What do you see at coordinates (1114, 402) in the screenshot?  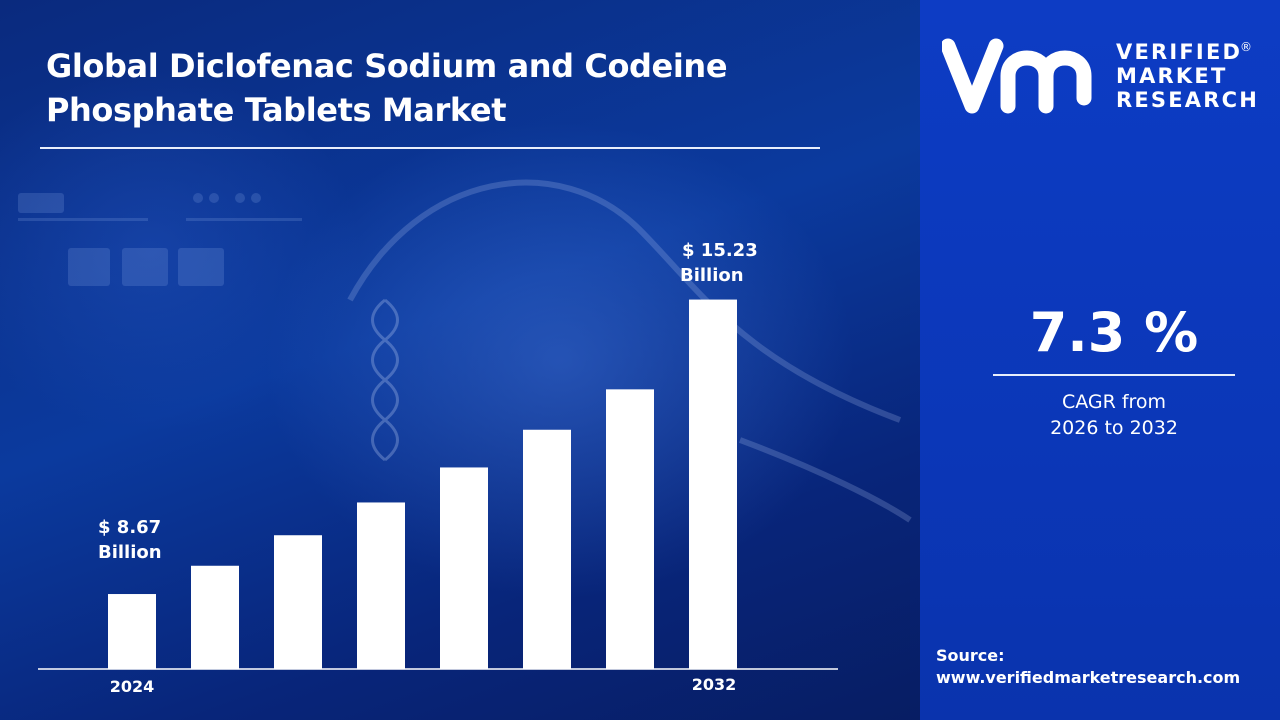 I see `cagr-label-line-1: CAGR from` at bounding box center [1114, 402].